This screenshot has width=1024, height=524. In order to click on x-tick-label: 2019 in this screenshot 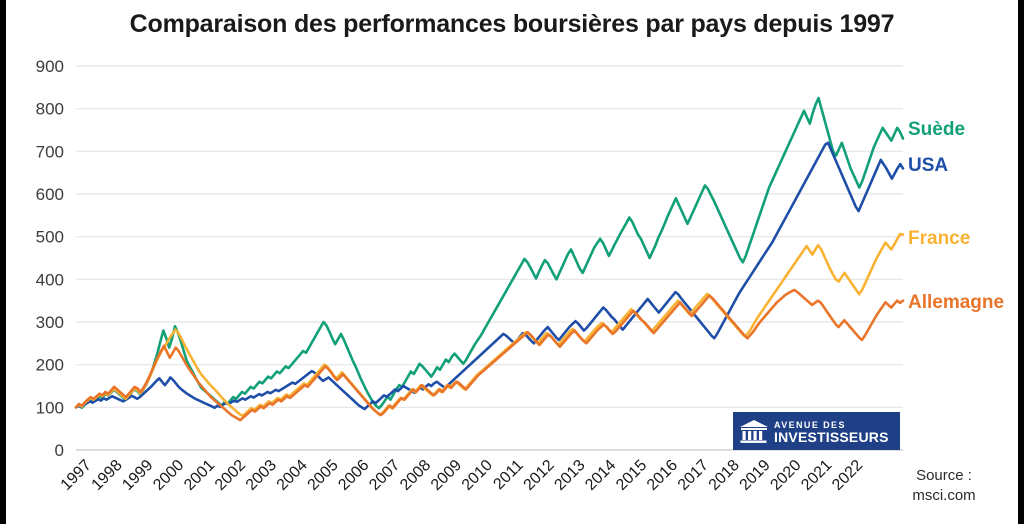, I will do `click(755, 475)`.